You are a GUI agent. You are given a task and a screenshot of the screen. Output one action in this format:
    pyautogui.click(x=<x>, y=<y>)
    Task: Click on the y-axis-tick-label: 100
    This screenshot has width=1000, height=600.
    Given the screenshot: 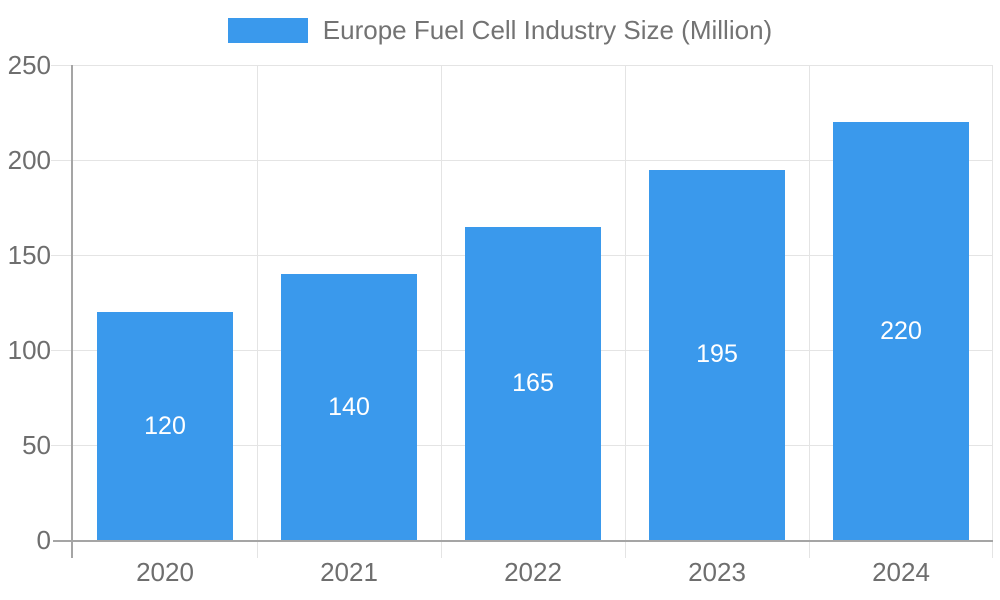 What is the action you would take?
    pyautogui.click(x=29, y=350)
    